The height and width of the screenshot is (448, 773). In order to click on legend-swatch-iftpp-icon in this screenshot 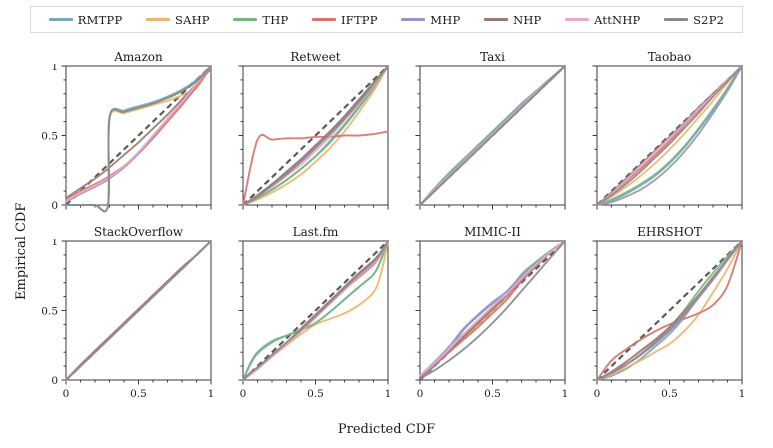, I will do `click(324, 19)`.